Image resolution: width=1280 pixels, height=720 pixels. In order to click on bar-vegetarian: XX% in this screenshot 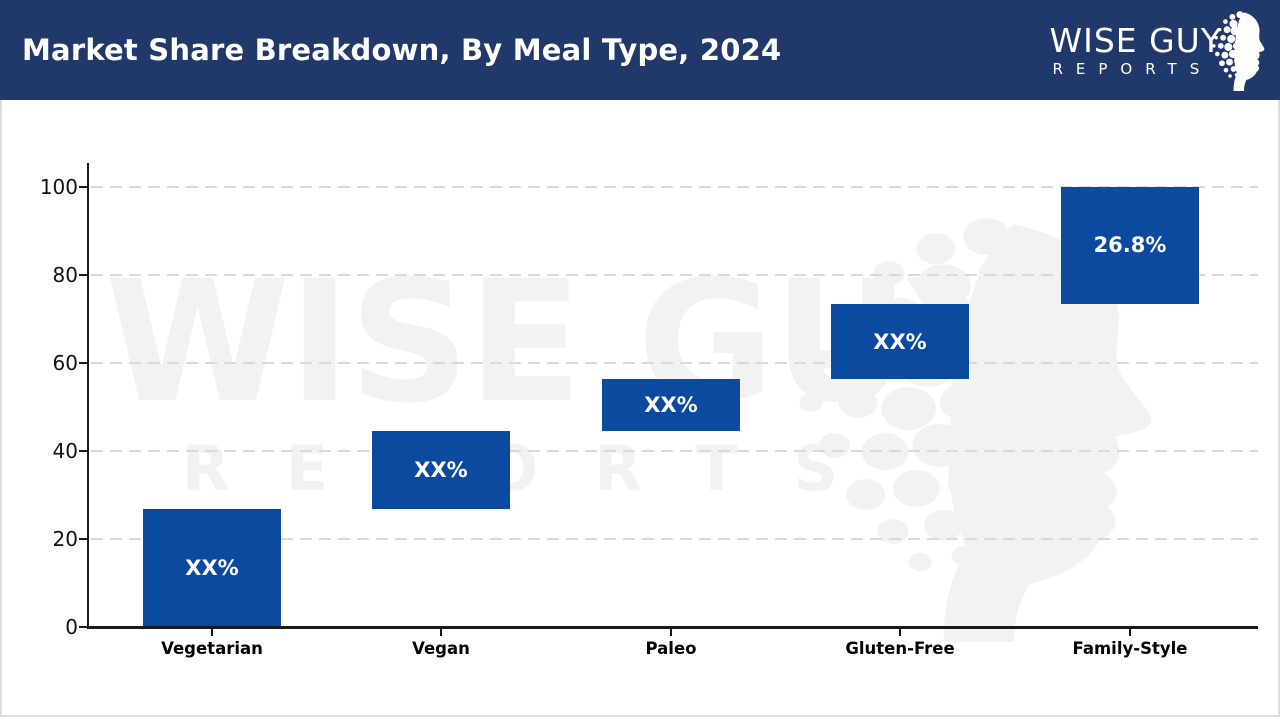, I will do `click(212, 568)`.